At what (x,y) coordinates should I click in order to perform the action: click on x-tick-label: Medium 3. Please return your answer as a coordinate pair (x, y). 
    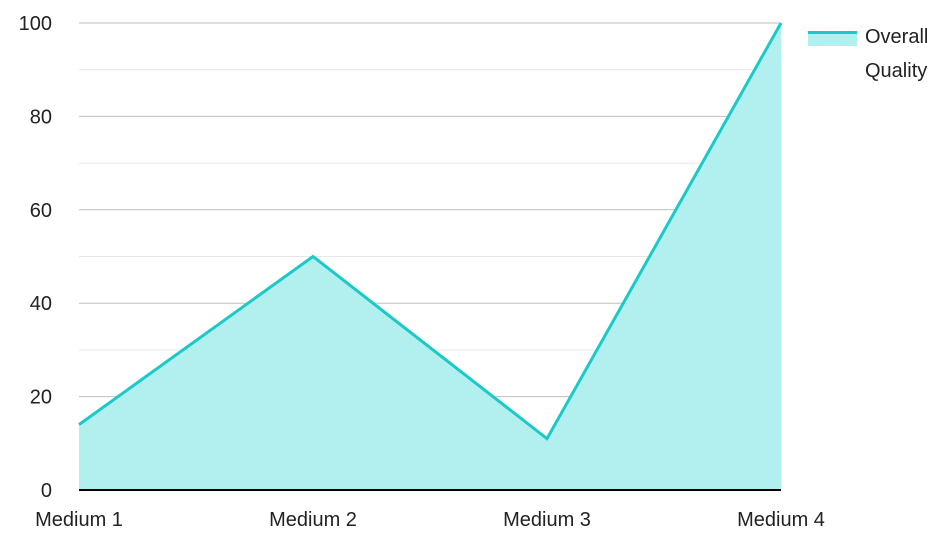
    Looking at the image, I should click on (547, 520).